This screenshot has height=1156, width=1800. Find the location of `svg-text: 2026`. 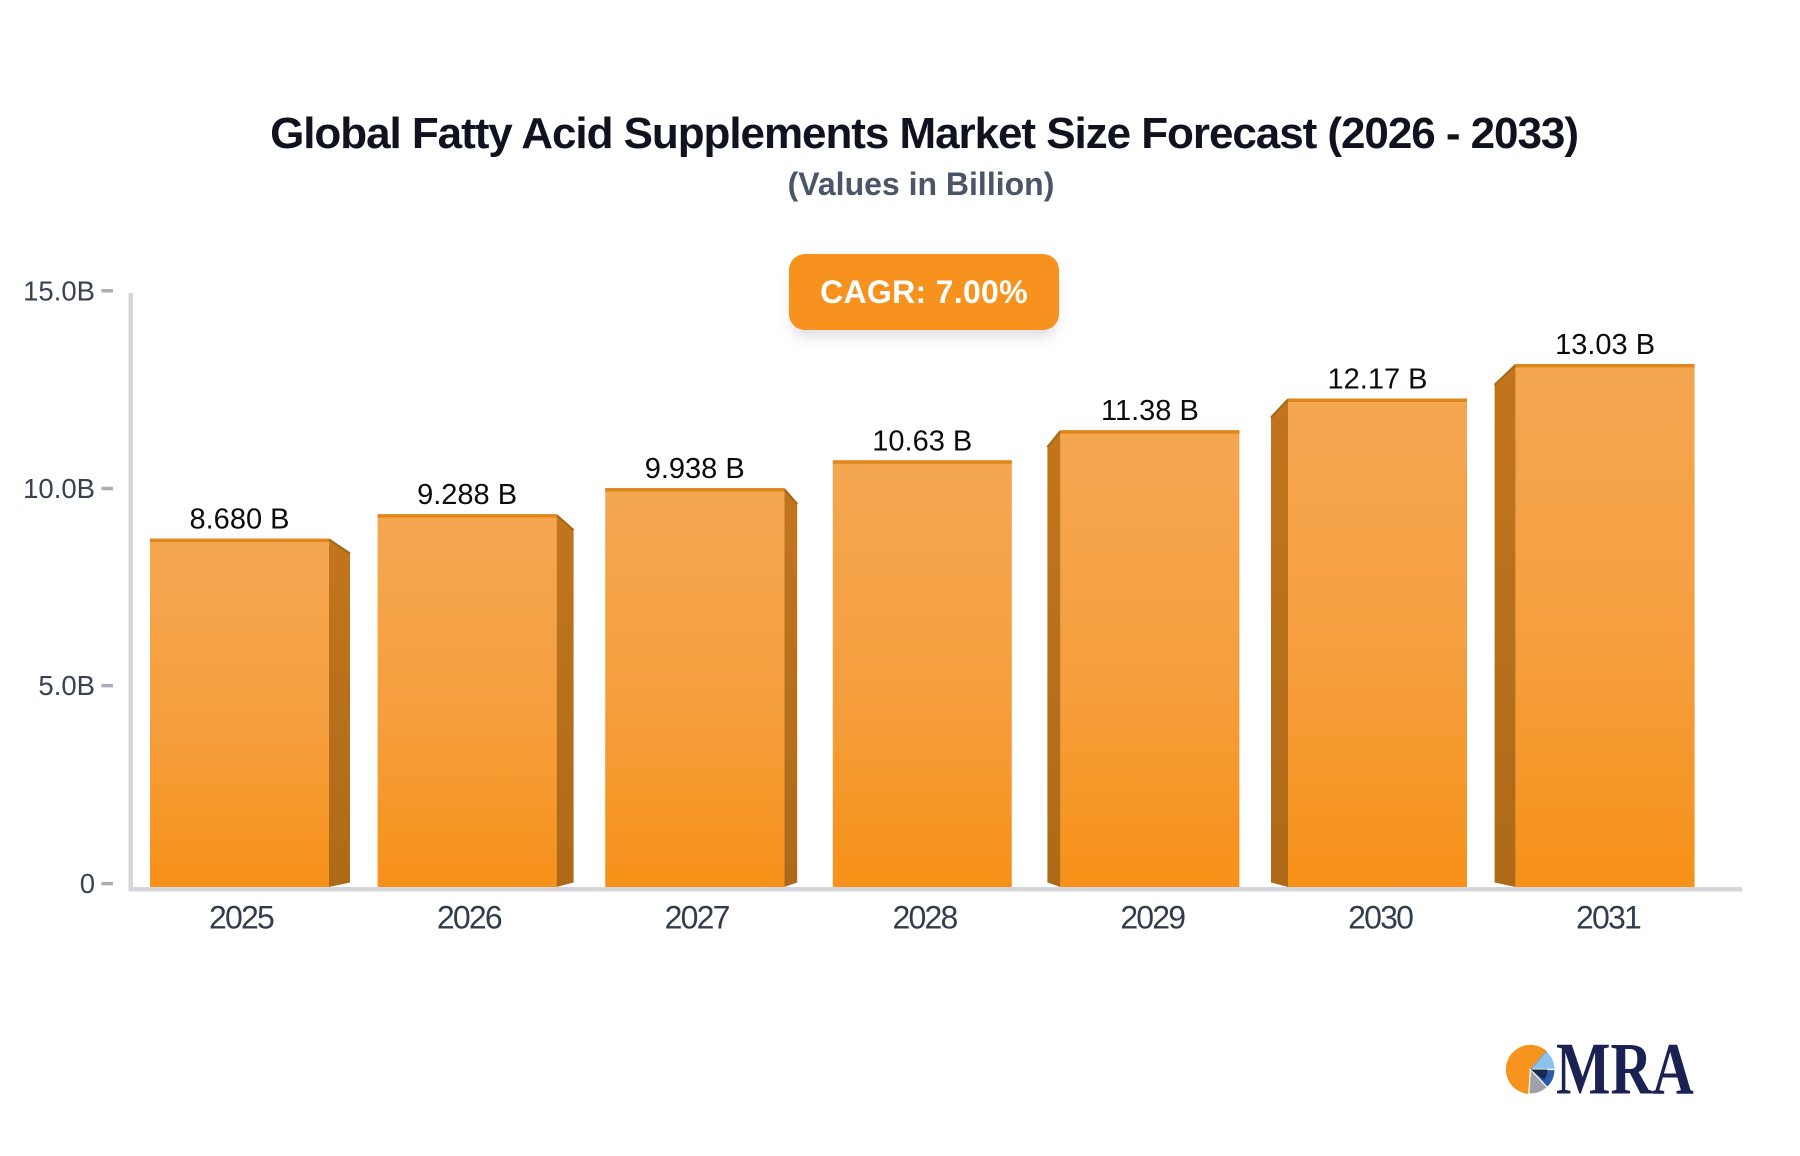

svg-text: 2026 is located at coordinates (469, 918).